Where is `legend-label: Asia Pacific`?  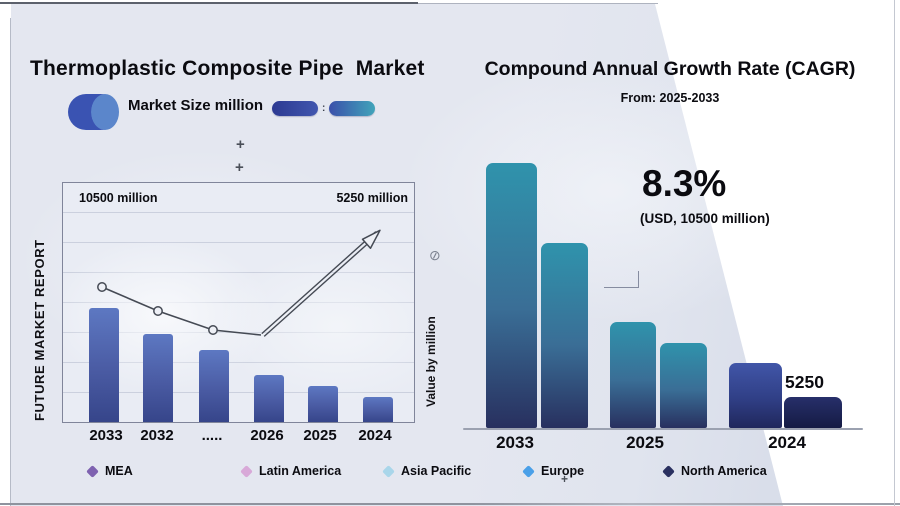 legend-label: Asia Pacific is located at coordinates (436, 471).